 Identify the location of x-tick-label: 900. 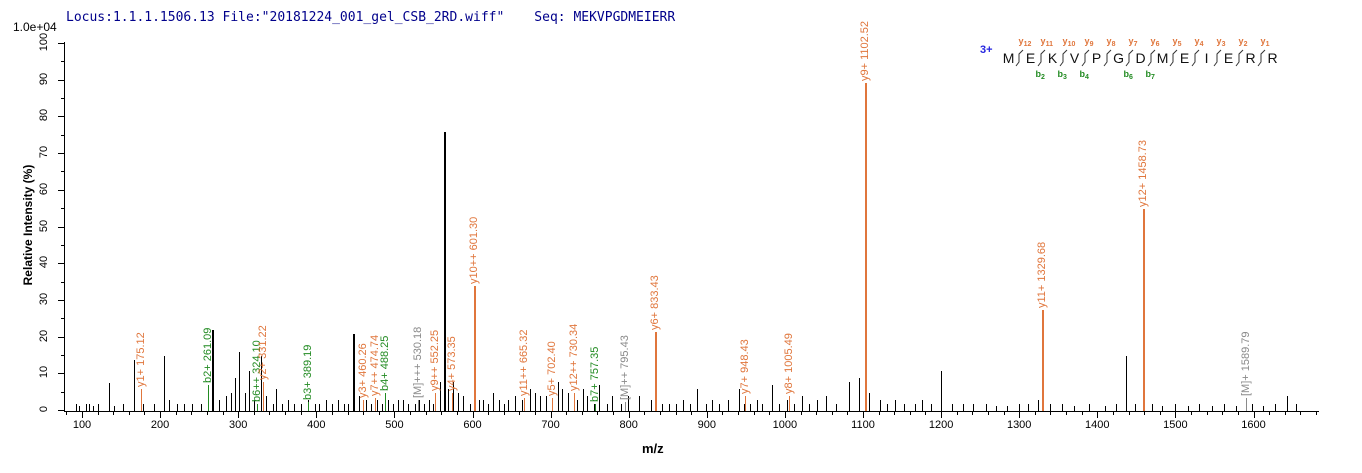
(706, 425).